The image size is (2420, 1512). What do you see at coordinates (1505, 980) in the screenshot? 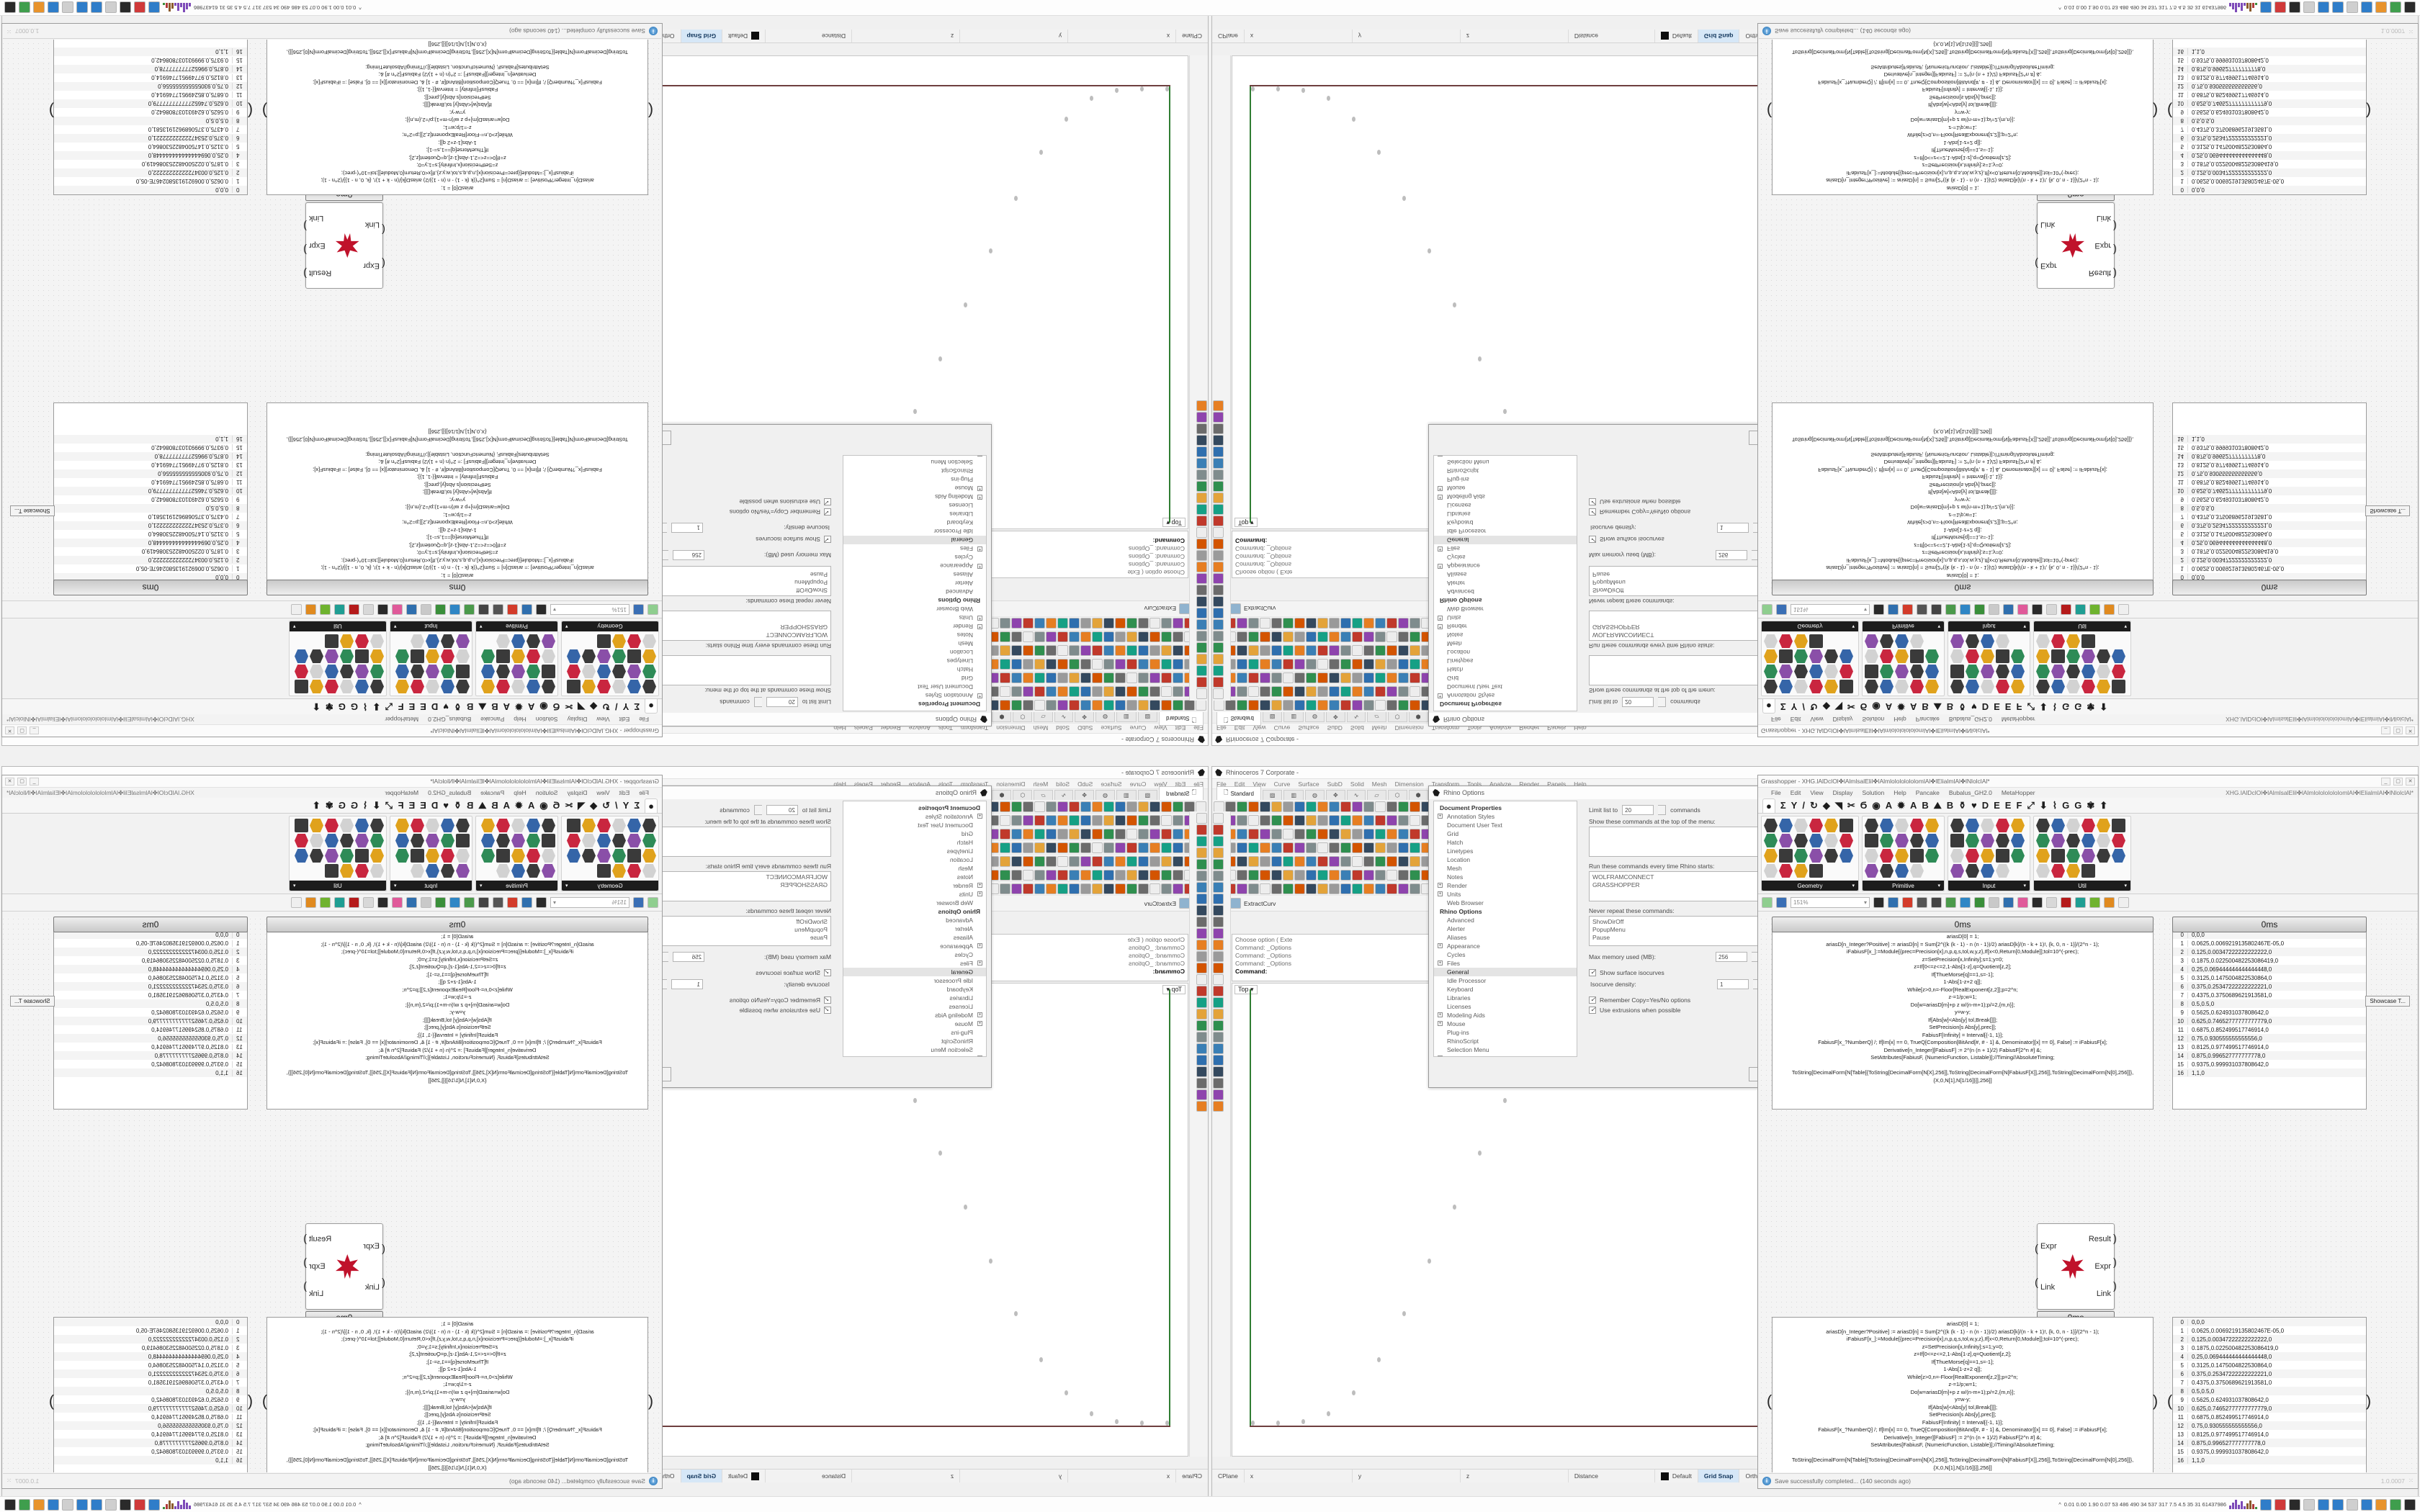
I see `options-tree-item-idle-processor: Idle Processor` at bounding box center [1505, 980].